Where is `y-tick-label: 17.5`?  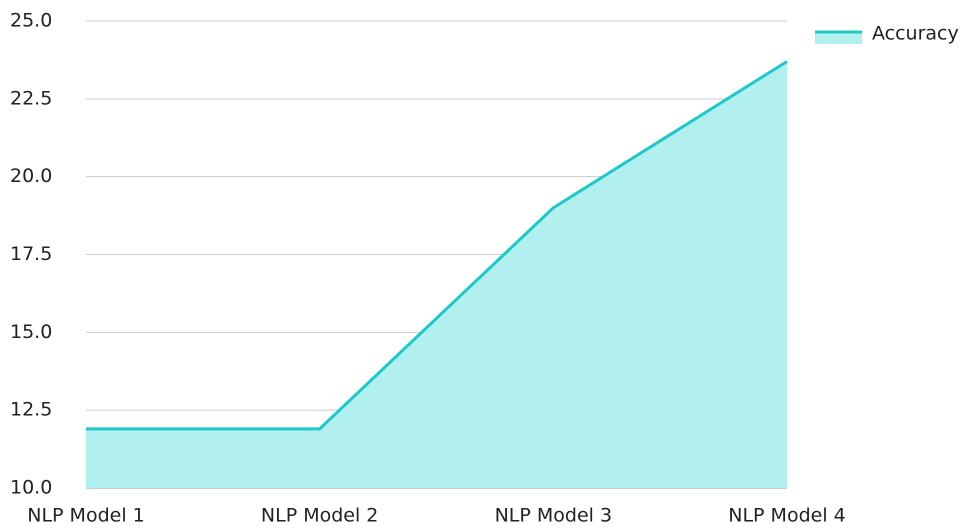
y-tick-label: 17.5 is located at coordinates (31, 254).